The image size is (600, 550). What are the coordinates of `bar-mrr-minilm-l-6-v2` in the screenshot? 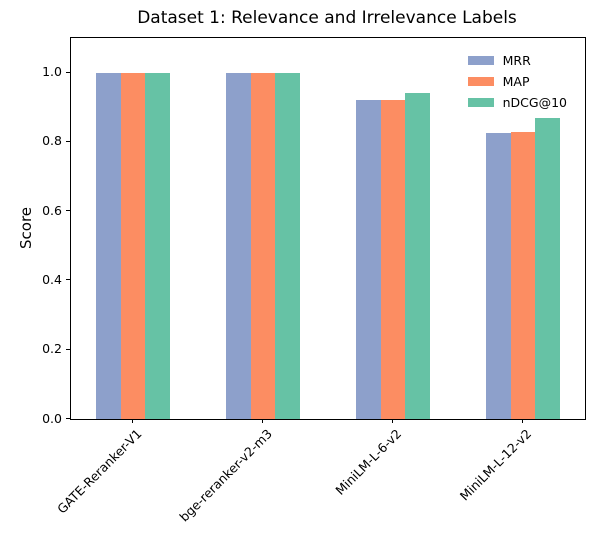 It's located at (368, 259).